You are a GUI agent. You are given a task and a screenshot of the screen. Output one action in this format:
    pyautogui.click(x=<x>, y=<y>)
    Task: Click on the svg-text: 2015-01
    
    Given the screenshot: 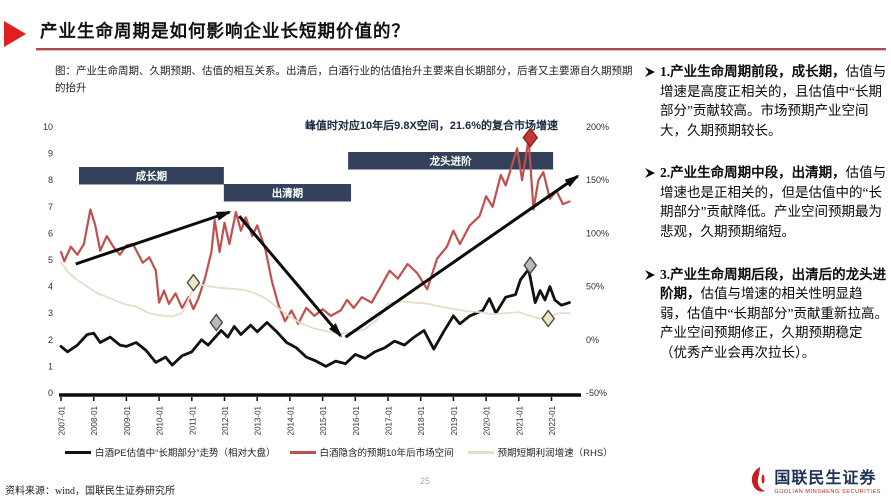 What is the action you would take?
    pyautogui.click(x=323, y=420)
    